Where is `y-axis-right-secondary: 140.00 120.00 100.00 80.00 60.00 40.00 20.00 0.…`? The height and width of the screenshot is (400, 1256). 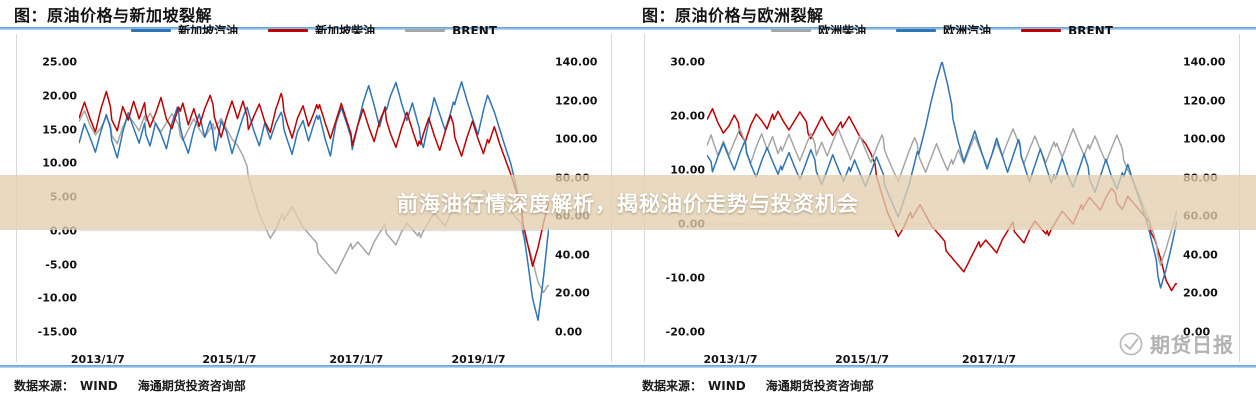
y-axis-right-secondary: 140.00 120.00 100.00 80.00 60.00 40.00 20.00 0.… is located at coordinates (1209, 198).